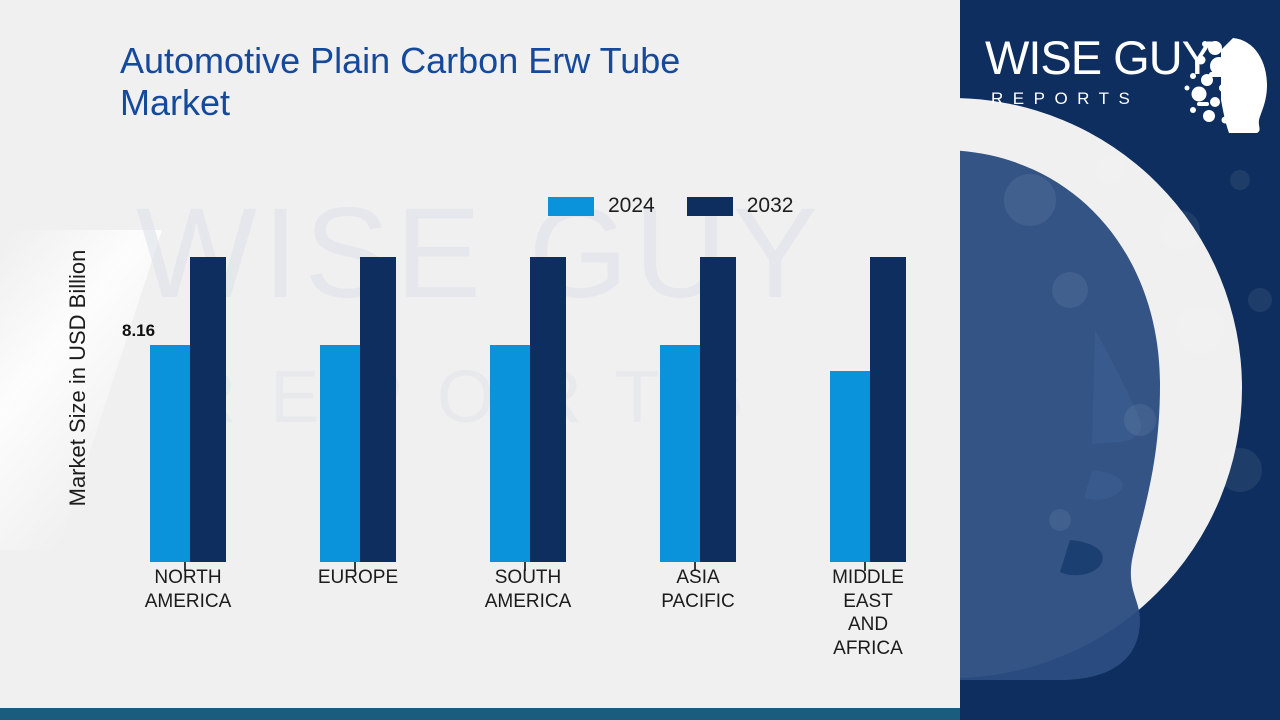 The image size is (1280, 720). I want to click on page-title-line1: Automotive Plain Carbon Erw Tube, so click(400, 60).